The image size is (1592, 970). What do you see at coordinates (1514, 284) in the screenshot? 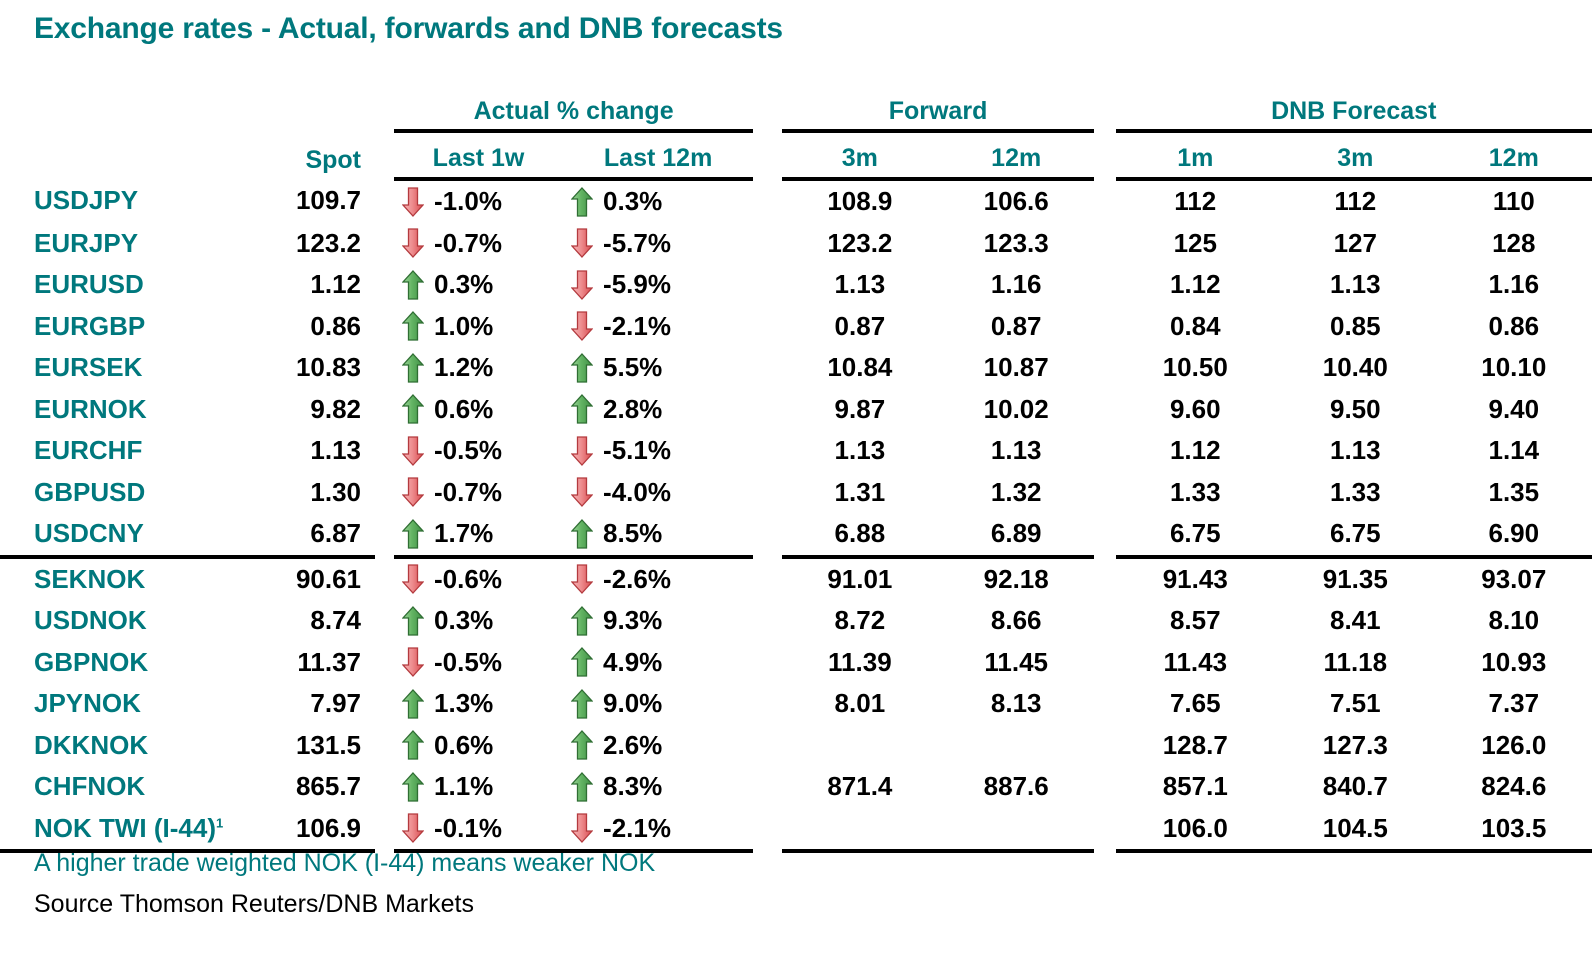
I see `dnb-12m-value: 1.16` at bounding box center [1514, 284].